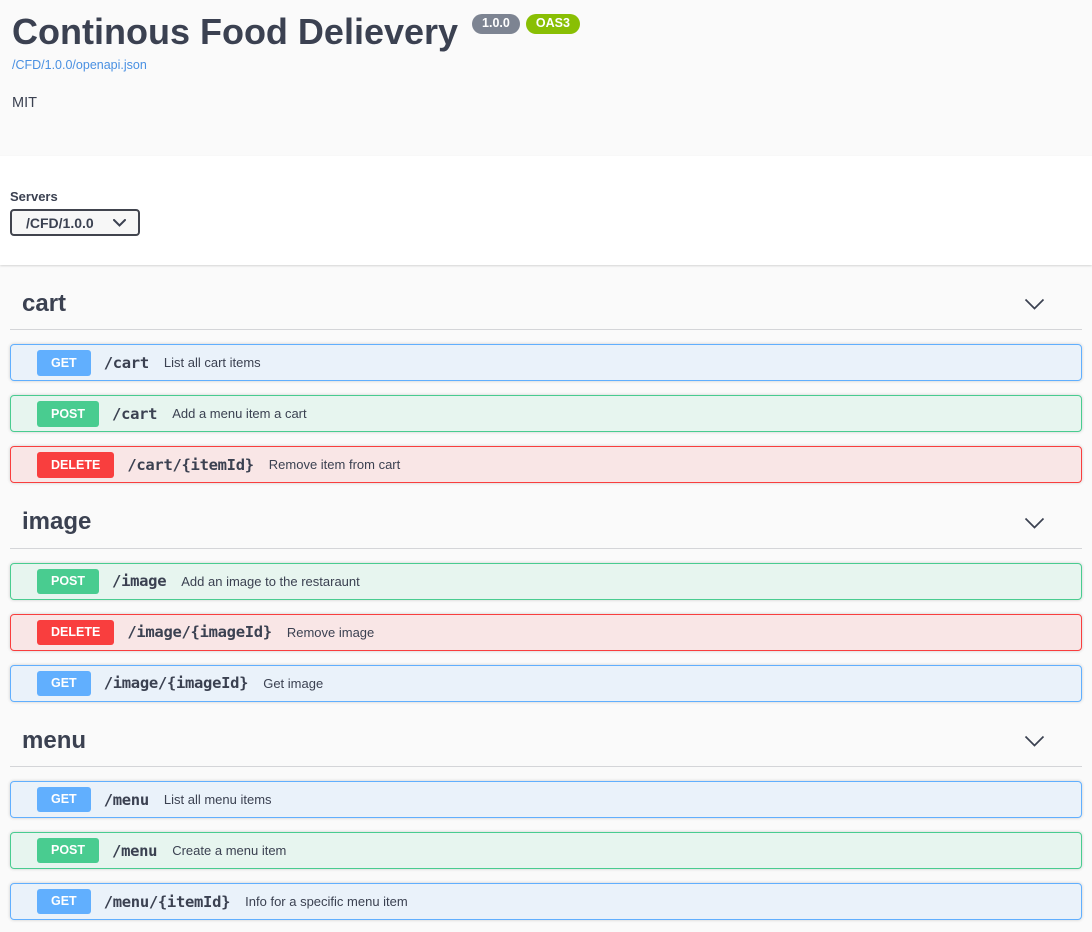 Image resolution: width=1092 pixels, height=932 pixels. What do you see at coordinates (334, 465) in the screenshot?
I see `operation-description: Remove item from cart` at bounding box center [334, 465].